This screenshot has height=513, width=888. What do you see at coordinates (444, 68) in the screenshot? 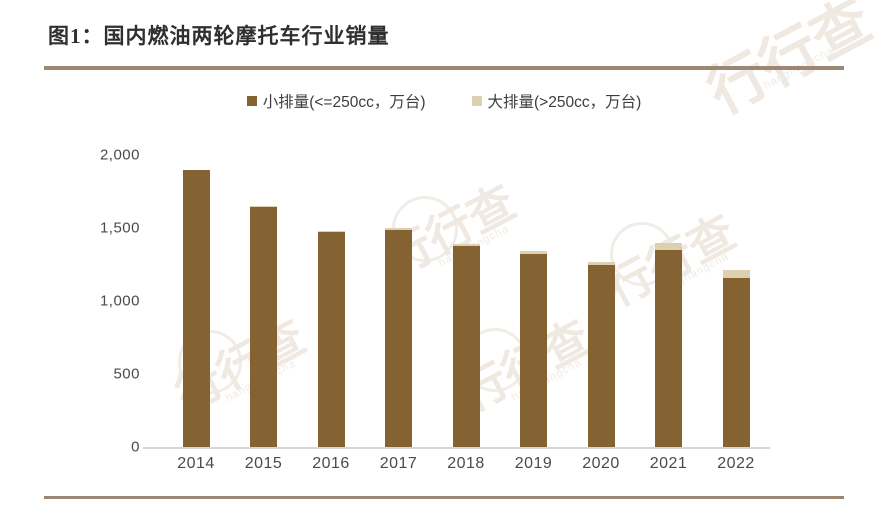
I see `title-divider` at bounding box center [444, 68].